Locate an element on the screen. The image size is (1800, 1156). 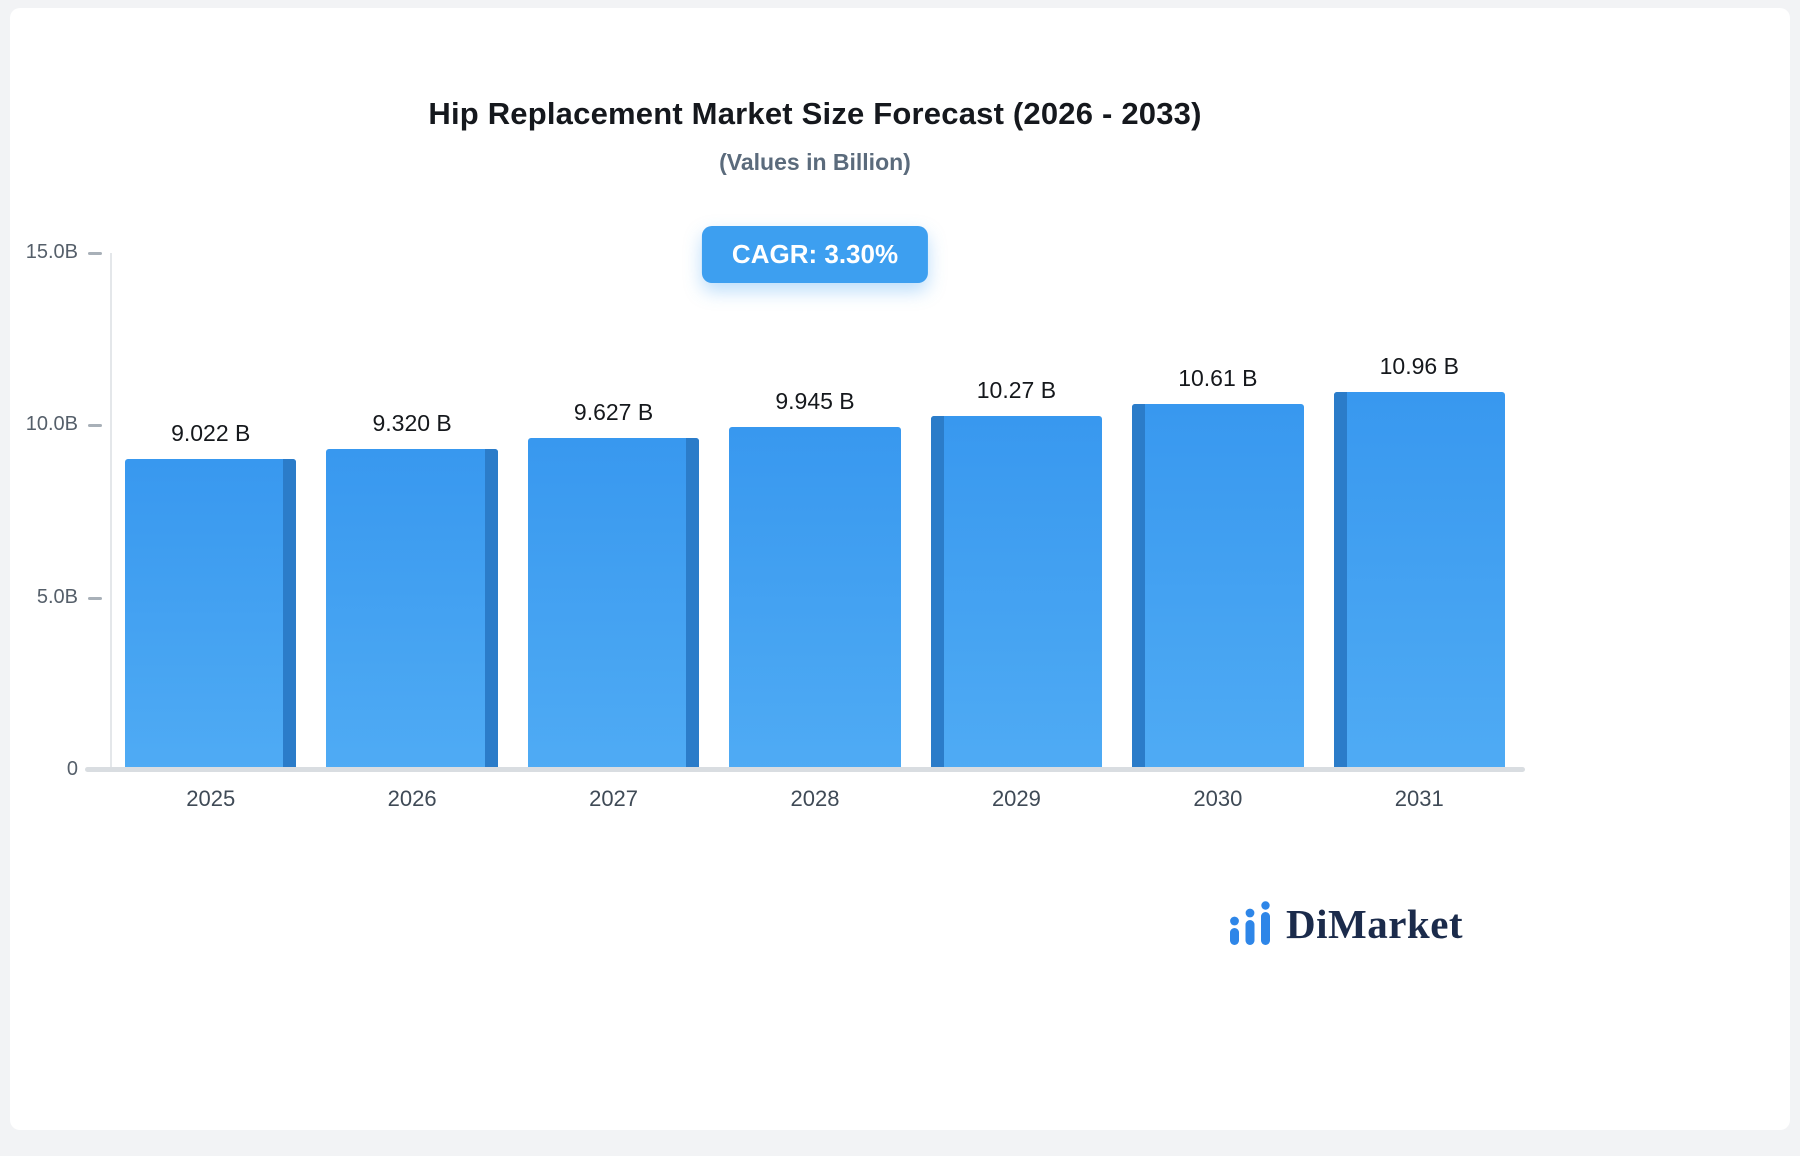
bar-group-2029: 10.27 B 2029 is located at coordinates (1016, 532).